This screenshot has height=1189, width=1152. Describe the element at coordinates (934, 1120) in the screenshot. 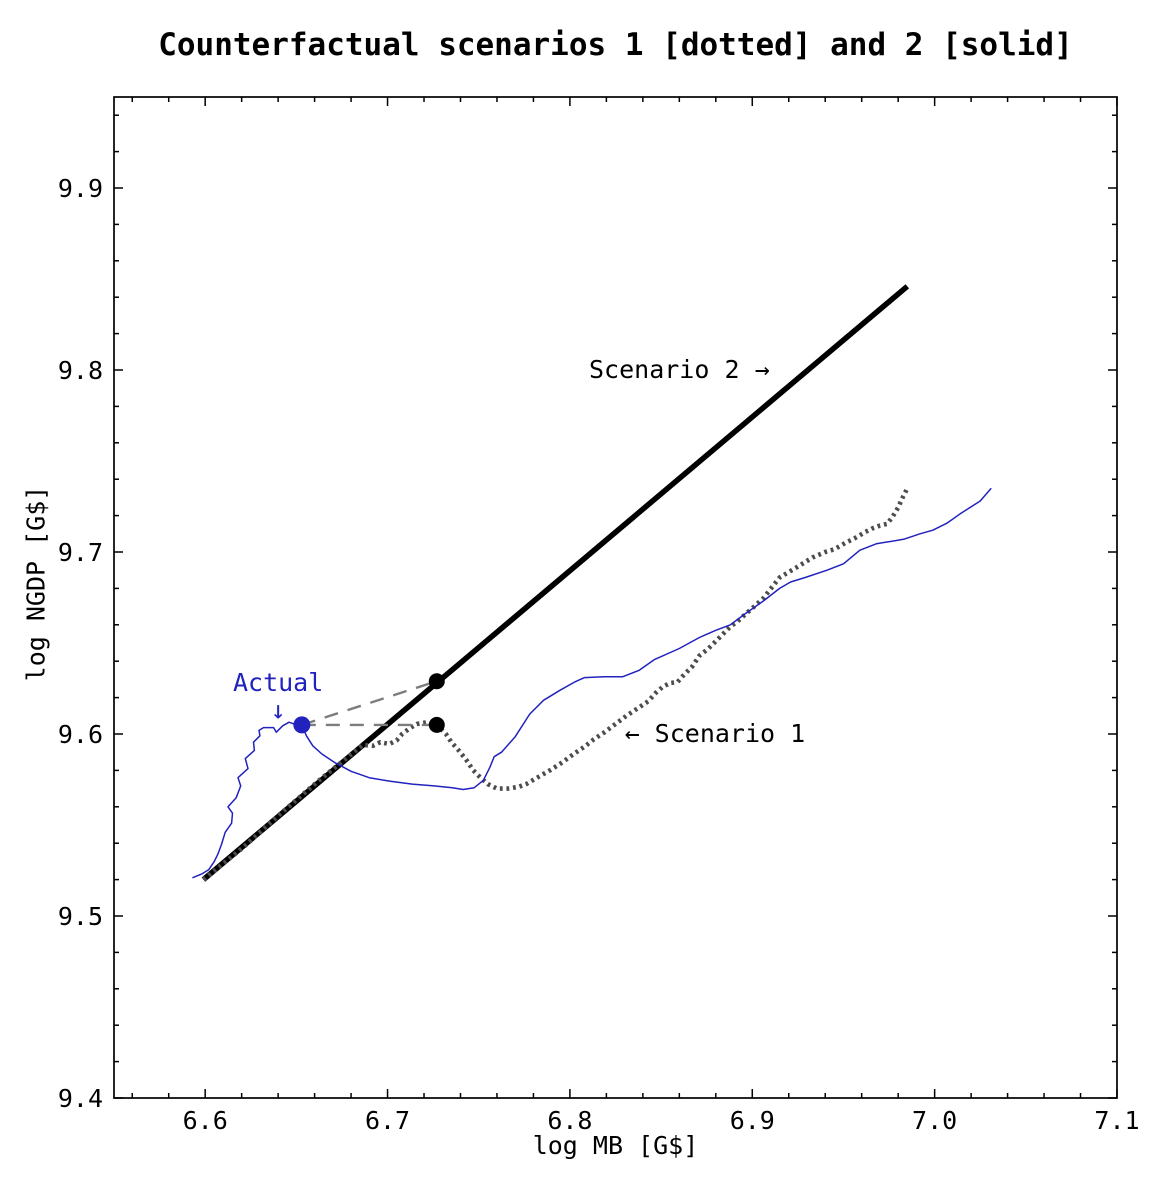

I see `x-tick-label: 7.0` at that location.